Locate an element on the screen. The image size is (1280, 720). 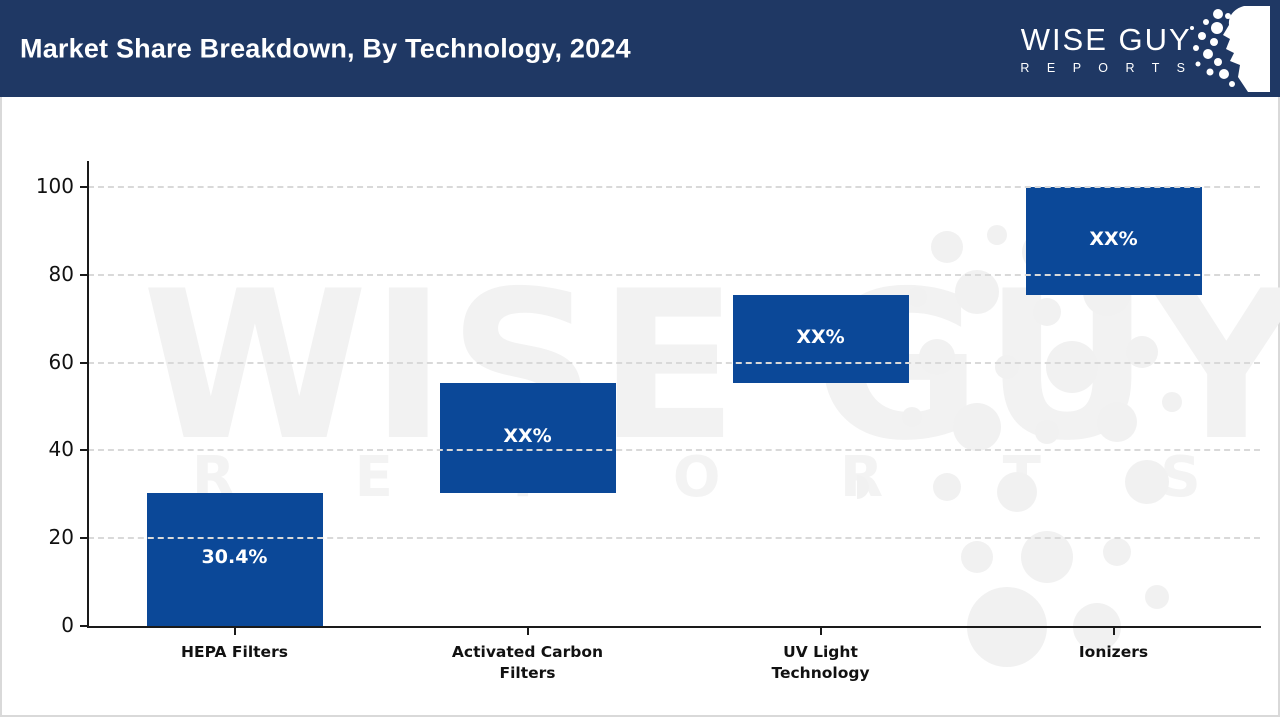
wise-guy-logo: WISE GUY R E P O R T S is located at coordinates (1135, 48).